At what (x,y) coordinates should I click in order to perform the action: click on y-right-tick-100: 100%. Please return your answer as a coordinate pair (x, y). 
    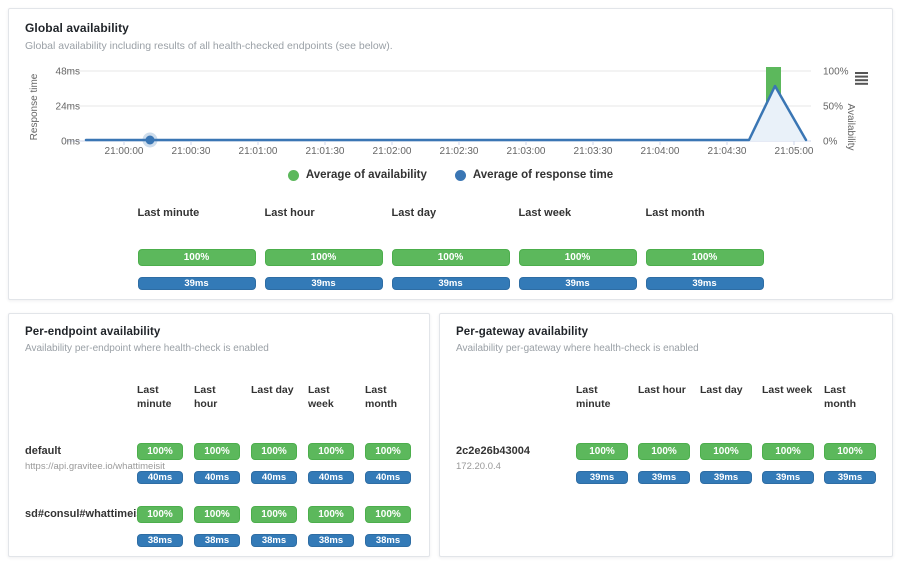
    Looking at the image, I should click on (836, 72).